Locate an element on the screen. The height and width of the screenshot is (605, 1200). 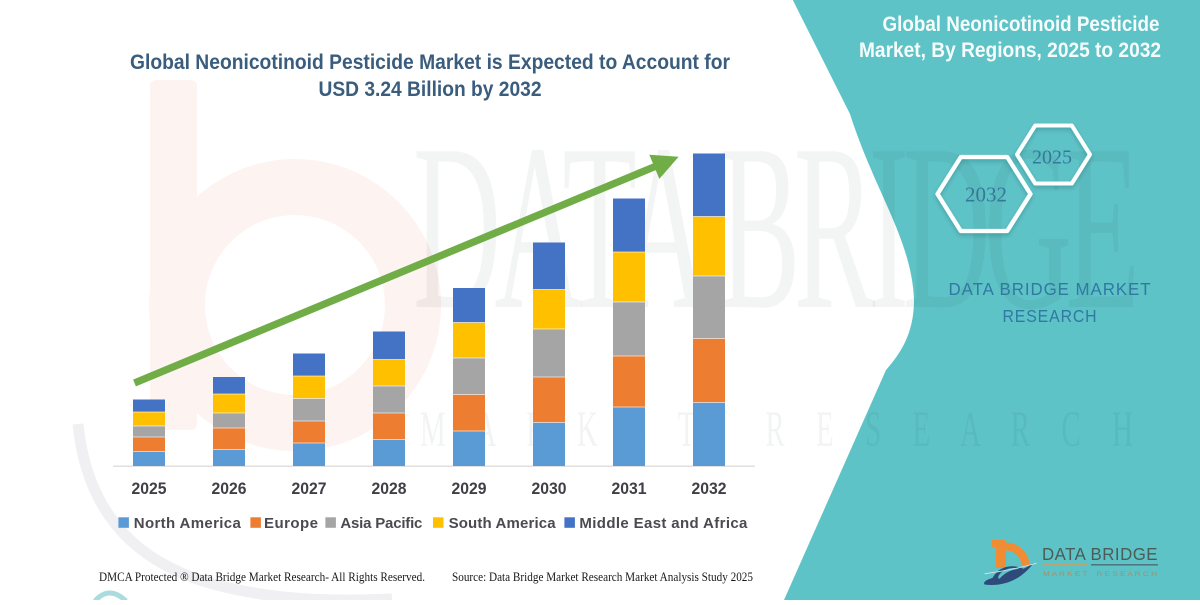
svg-text:Market, By Regions, 2025 to 20: Market, By Regions, 2025 to 2032 is located at coordinates (1010, 50).